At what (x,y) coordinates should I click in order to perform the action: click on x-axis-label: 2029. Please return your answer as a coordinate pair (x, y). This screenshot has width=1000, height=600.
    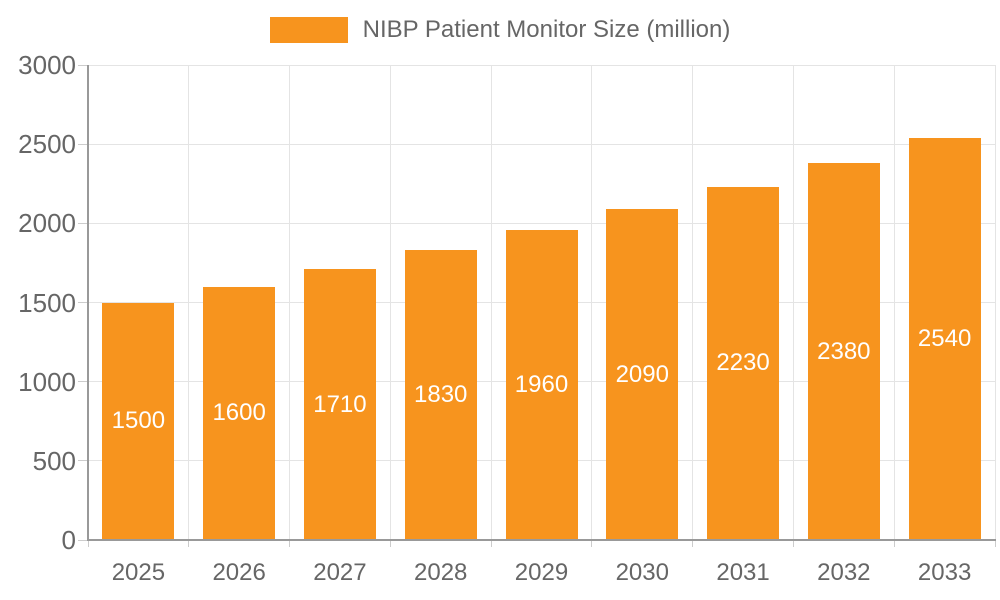
    Looking at the image, I should click on (541, 572).